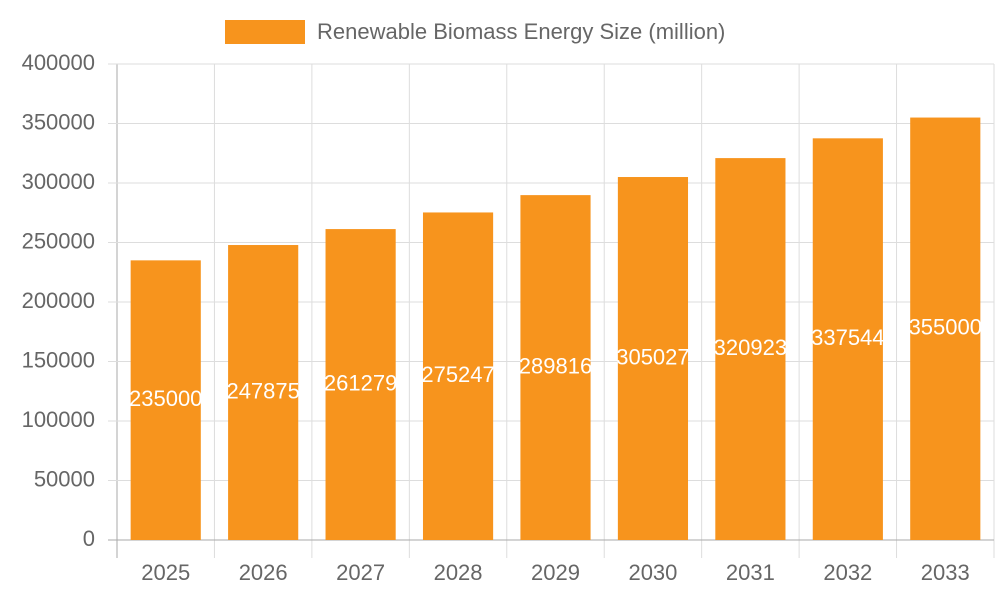  Describe the element at coordinates (652, 572) in the screenshot. I see `x-tick-label: 2030` at that location.